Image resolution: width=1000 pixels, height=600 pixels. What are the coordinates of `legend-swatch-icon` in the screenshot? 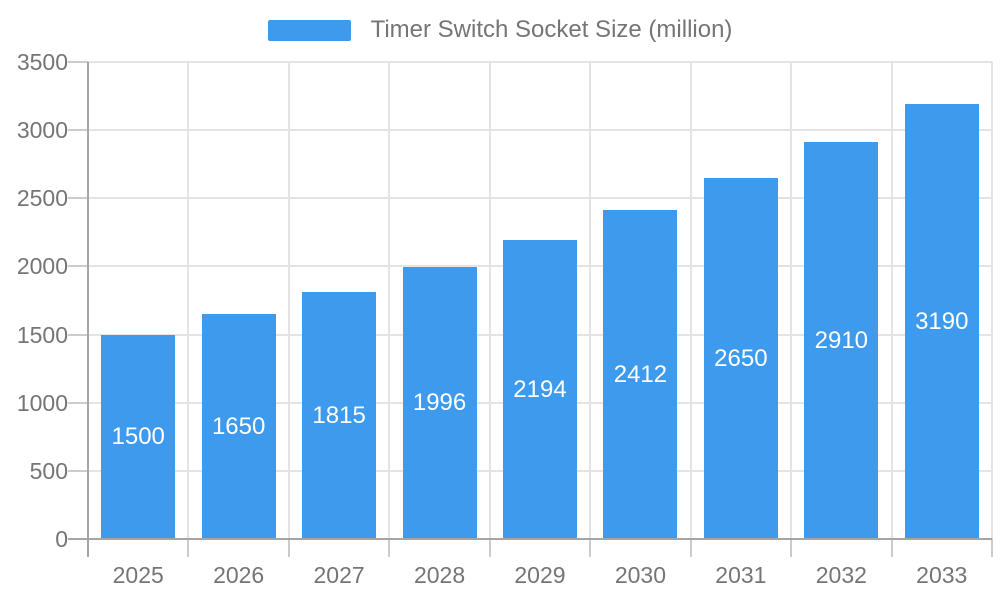 It's located at (309, 30).